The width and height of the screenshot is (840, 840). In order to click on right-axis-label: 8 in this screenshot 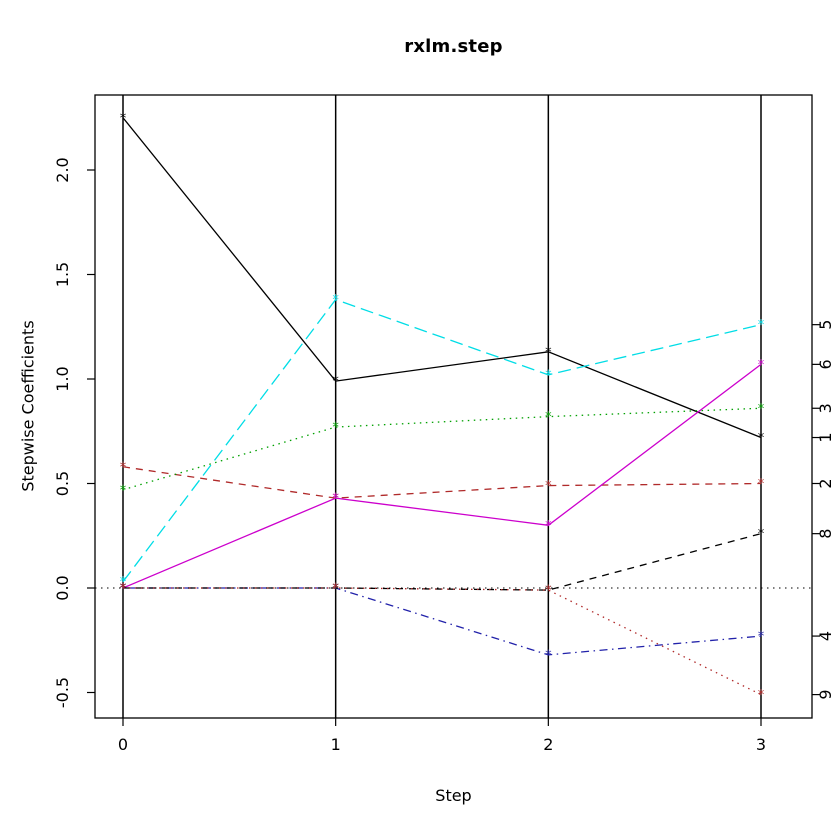, I will do `click(825, 534)`.